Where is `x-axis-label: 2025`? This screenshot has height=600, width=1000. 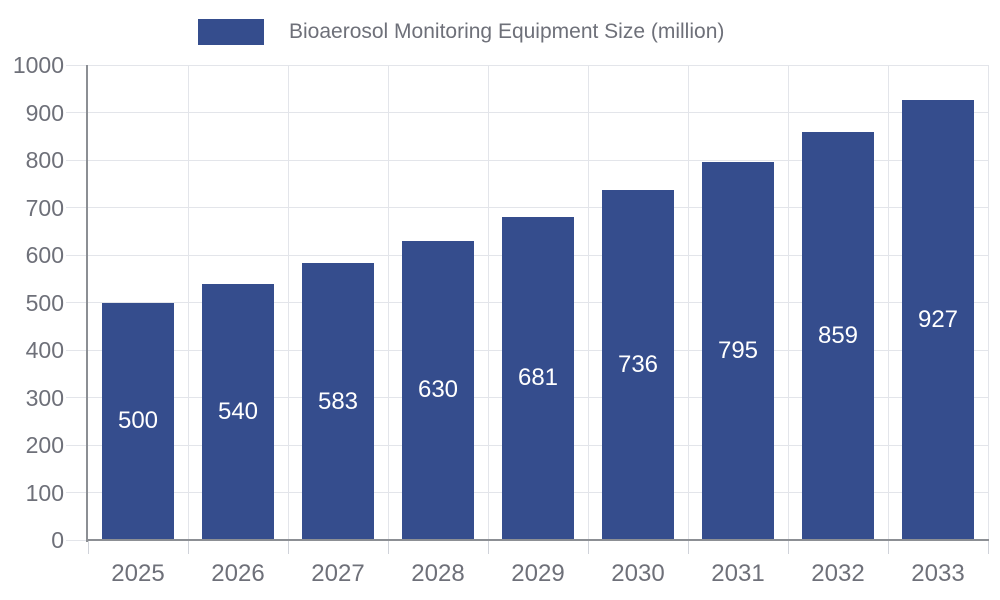
x-axis-label: 2025 is located at coordinates (138, 573).